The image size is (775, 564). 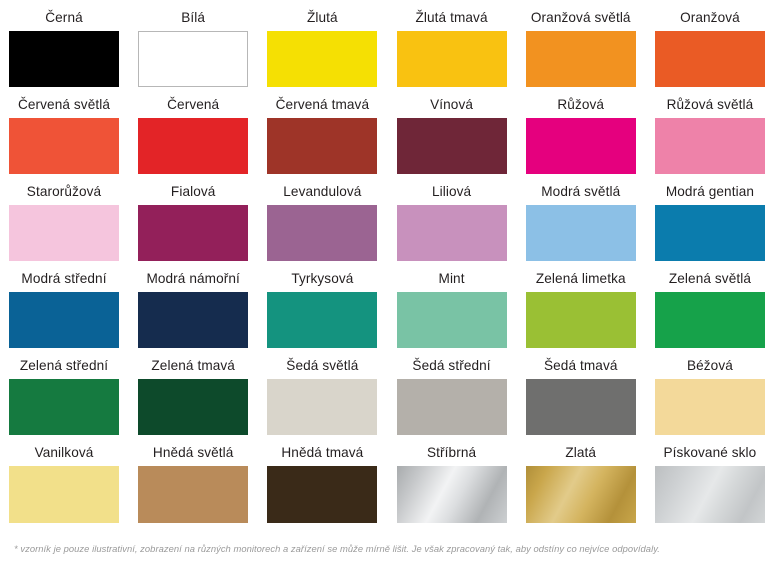 I want to click on swatch-cell: Růžová, so click(x=590, y=131).